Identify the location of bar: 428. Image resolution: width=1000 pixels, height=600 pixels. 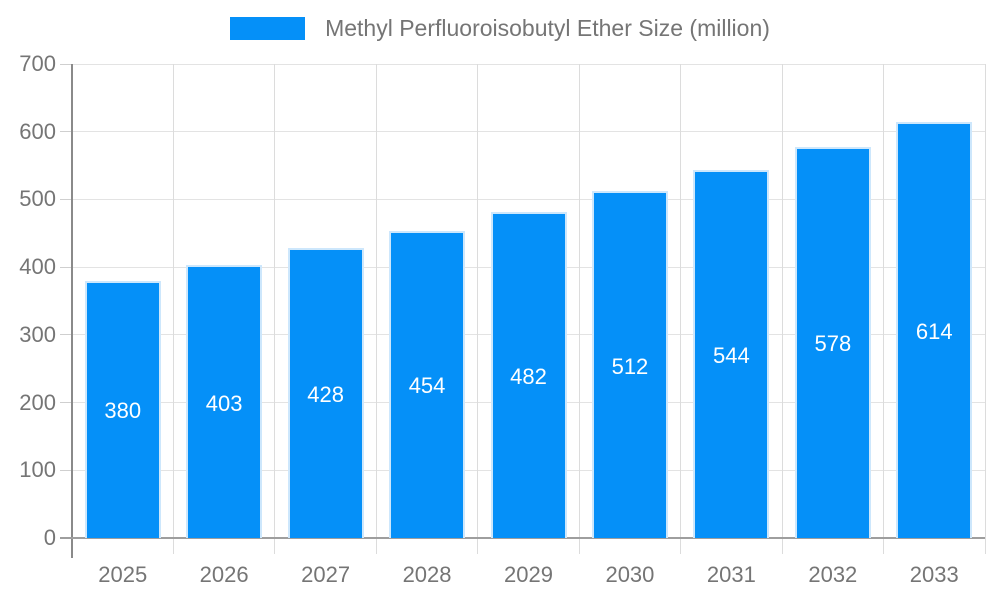
(325, 393).